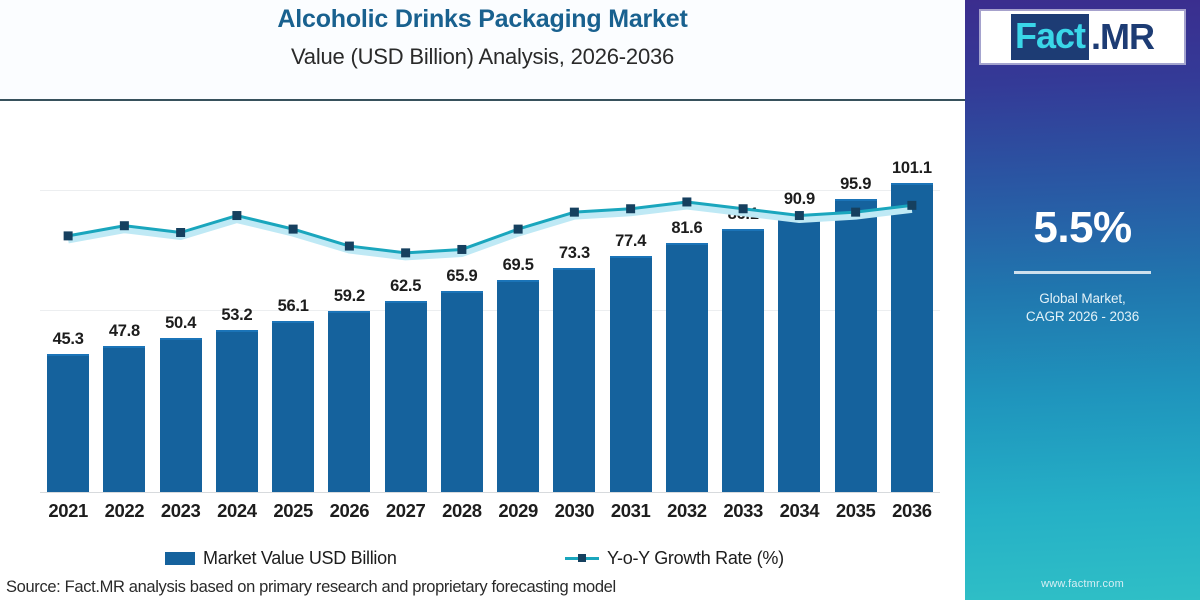  I want to click on bar-column: 90.9, so click(799, 321).